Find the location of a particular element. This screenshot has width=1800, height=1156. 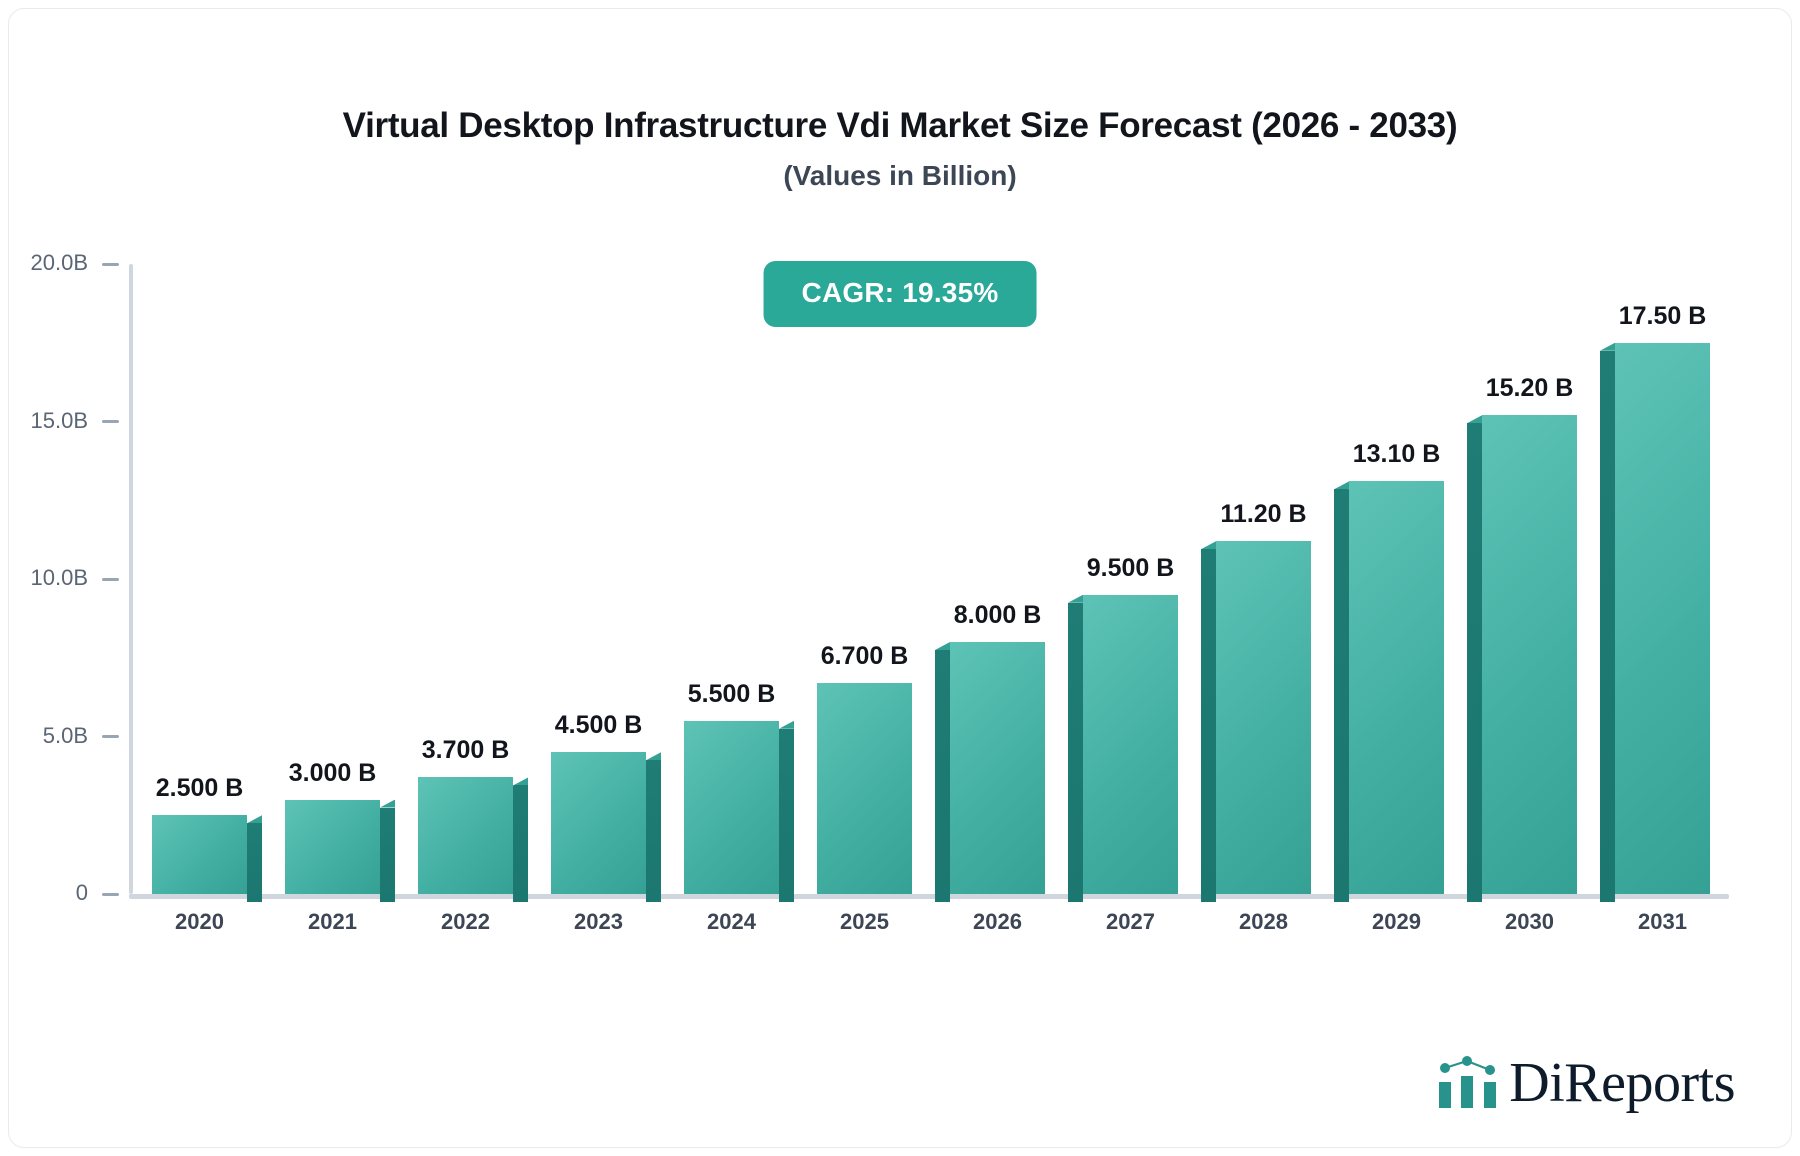

bar-2029: 13.10 B is located at coordinates (1389, 671).